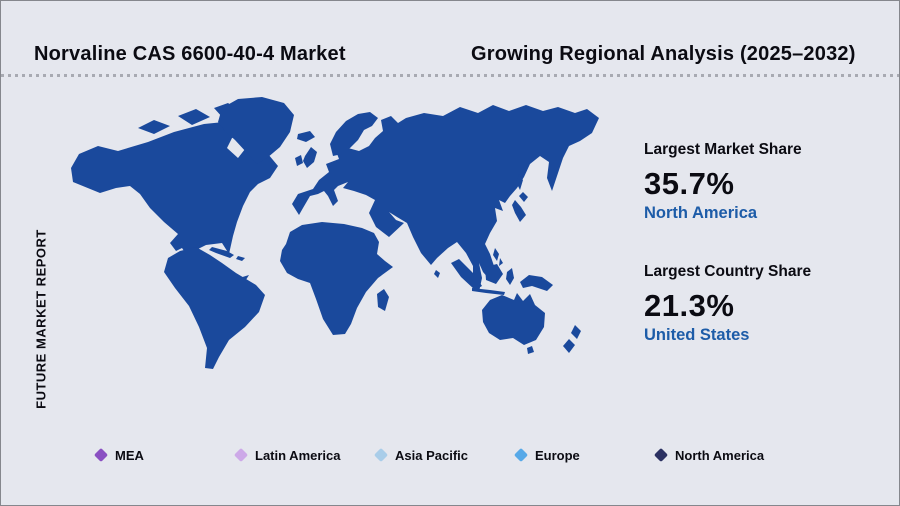 Image resolution: width=900 pixels, height=506 pixels. Describe the element at coordinates (188, 118) in the screenshot. I see `landmass-arctic-islands` at that location.